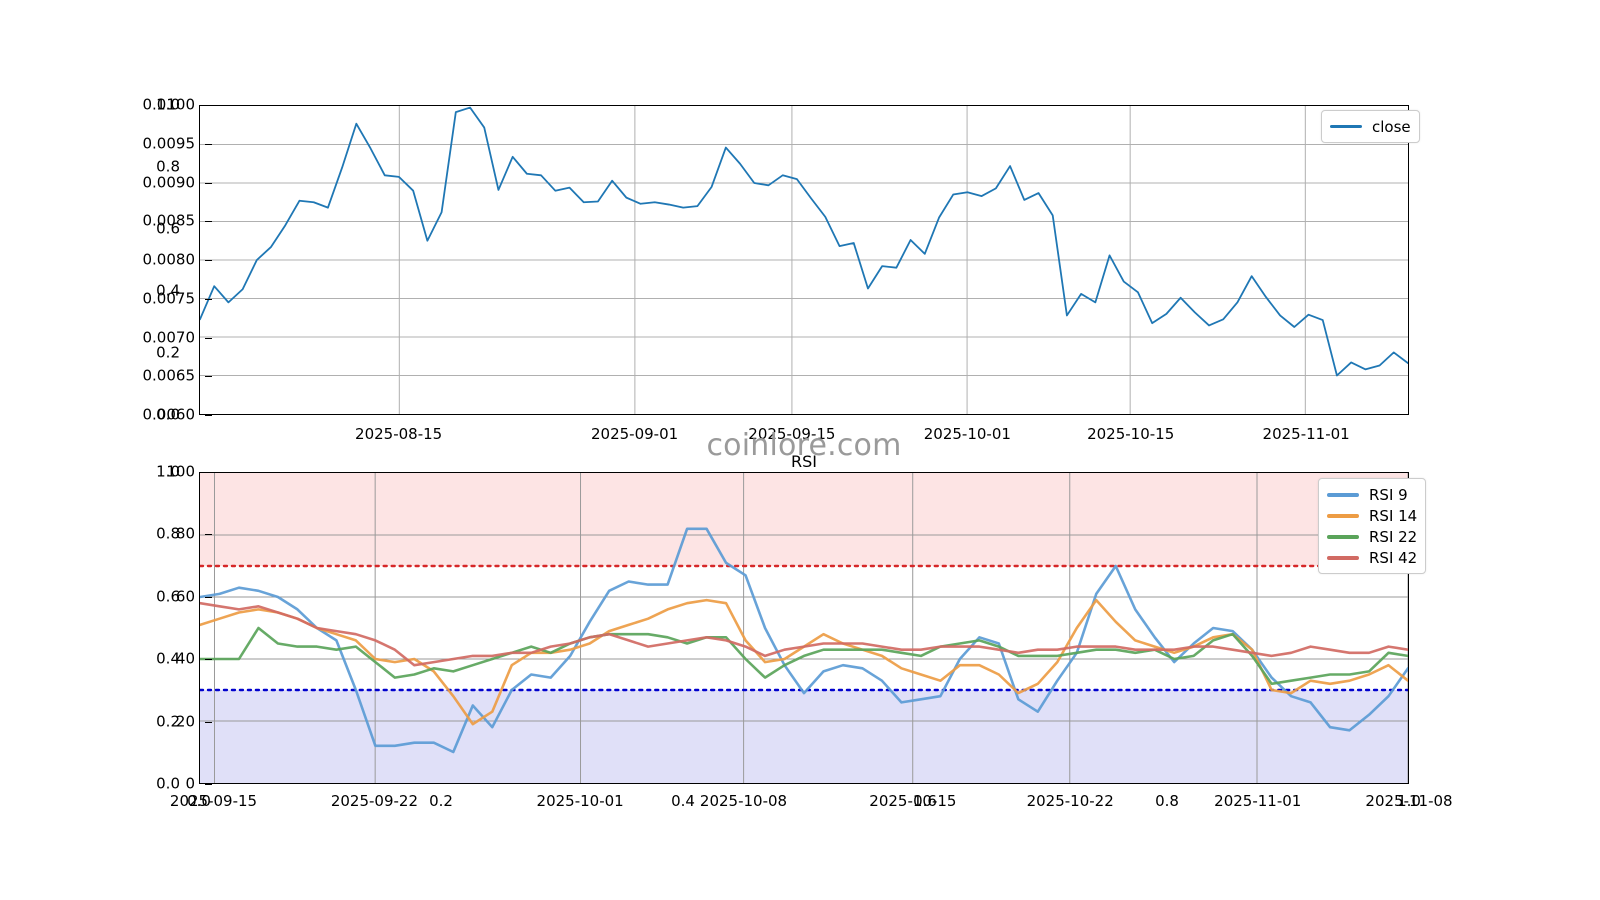 The height and width of the screenshot is (900, 1600). I want to click on rsi-x-secondary-tick-label: 0.2, so click(441, 801).